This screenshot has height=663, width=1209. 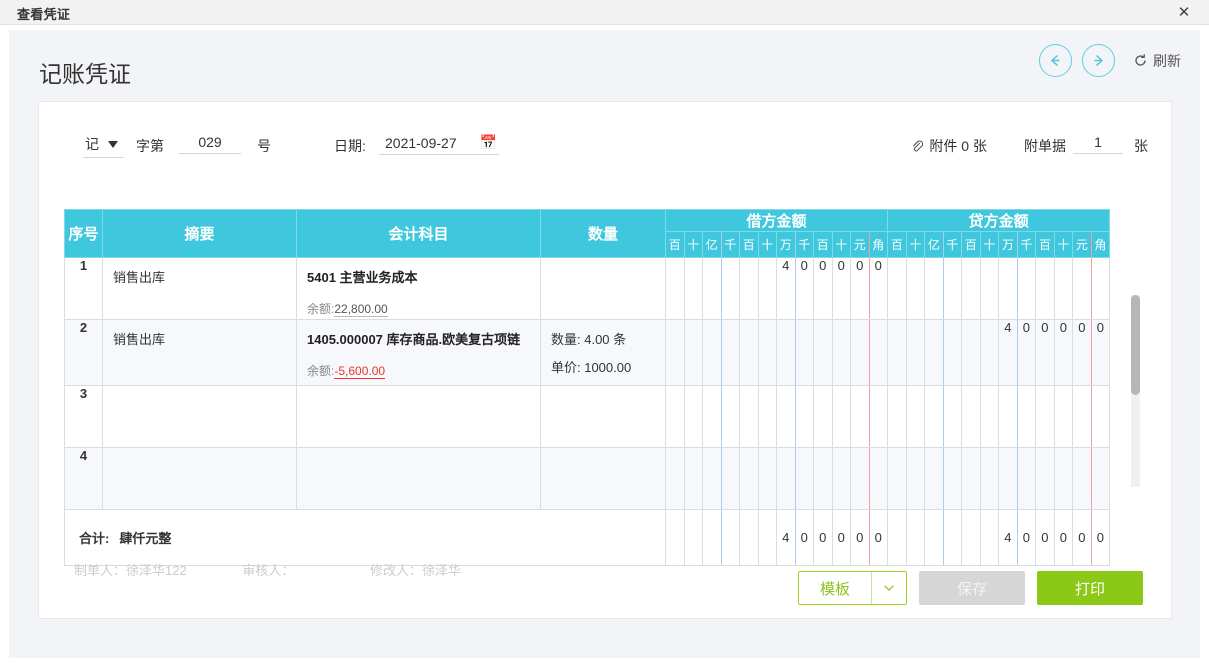 What do you see at coordinates (1055, 60) in the screenshot?
I see `prev-voucher-button` at bounding box center [1055, 60].